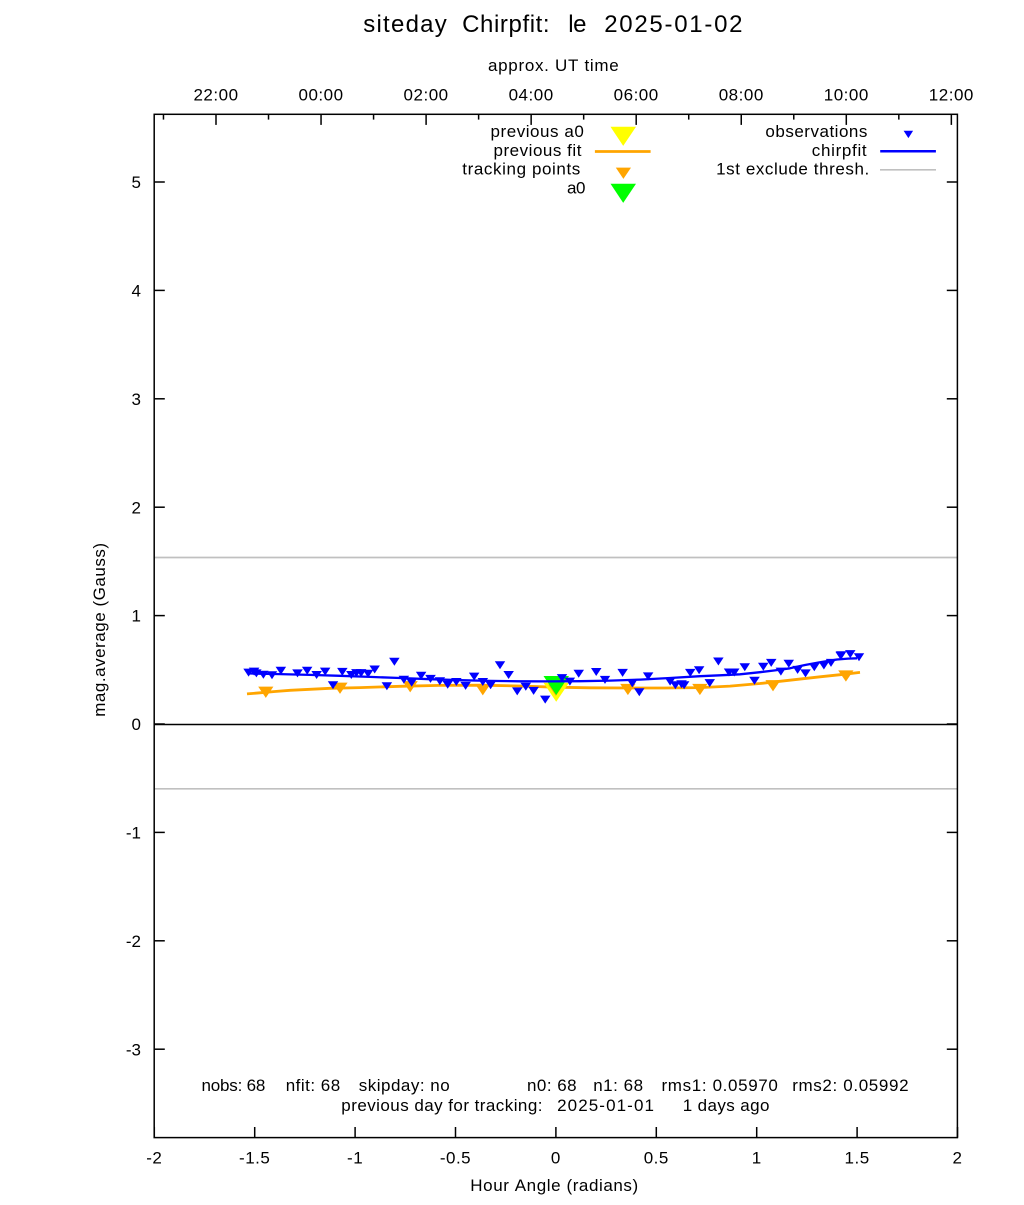  What do you see at coordinates (136, 182) in the screenshot?
I see `svg-text: 5` at bounding box center [136, 182].